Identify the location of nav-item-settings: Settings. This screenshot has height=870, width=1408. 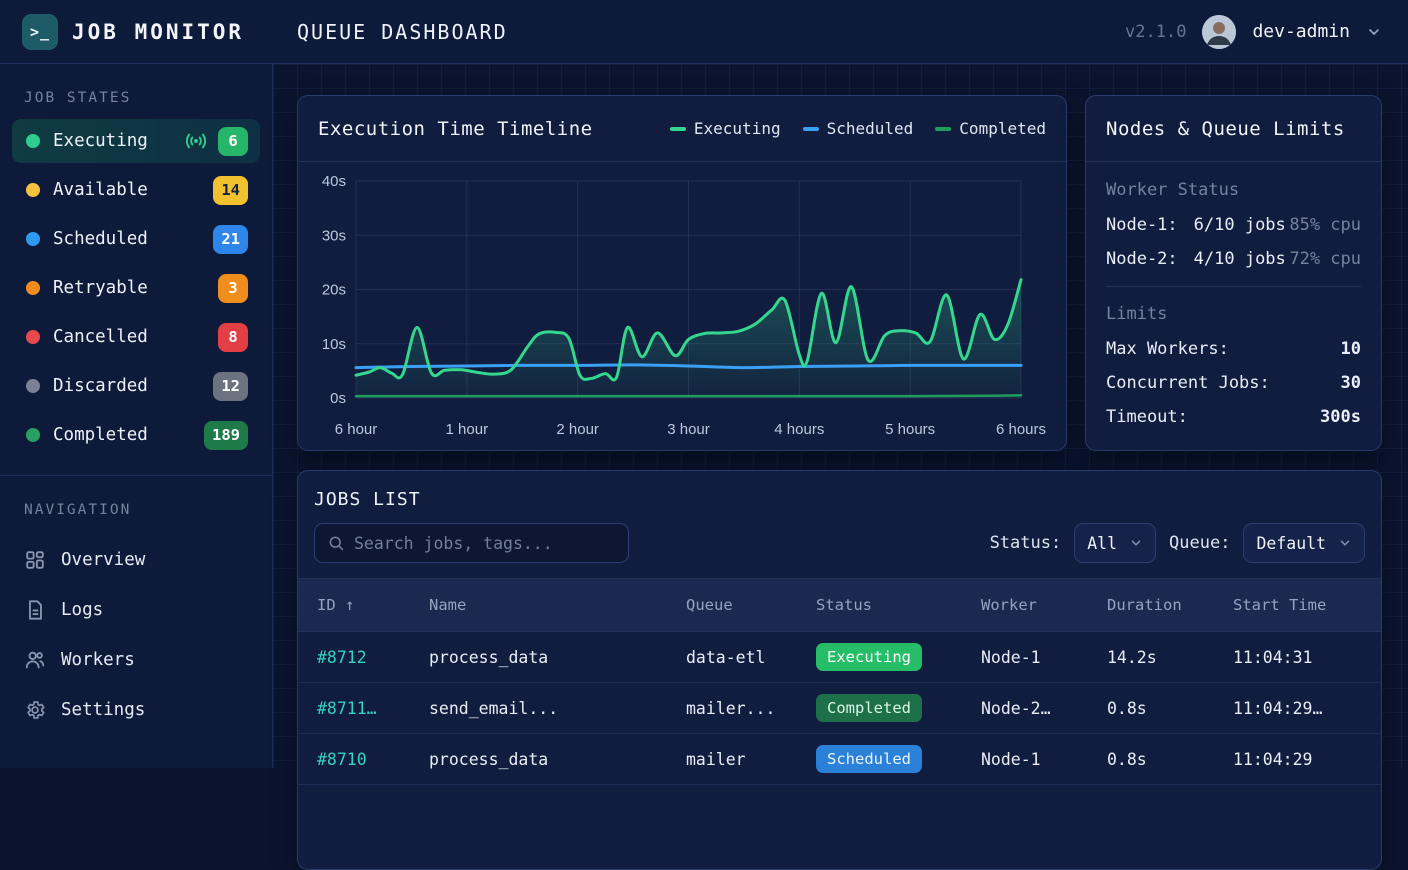
(136, 710).